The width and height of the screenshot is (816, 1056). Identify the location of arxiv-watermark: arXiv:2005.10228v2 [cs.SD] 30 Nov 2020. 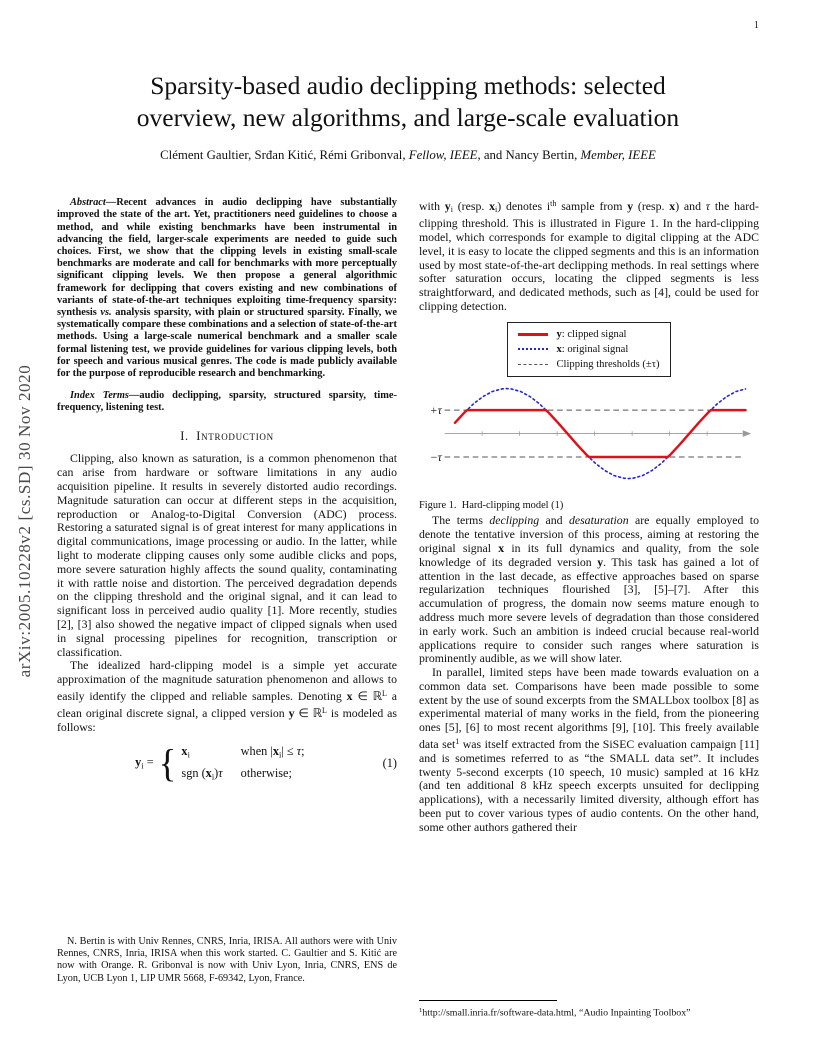
(24, 521).